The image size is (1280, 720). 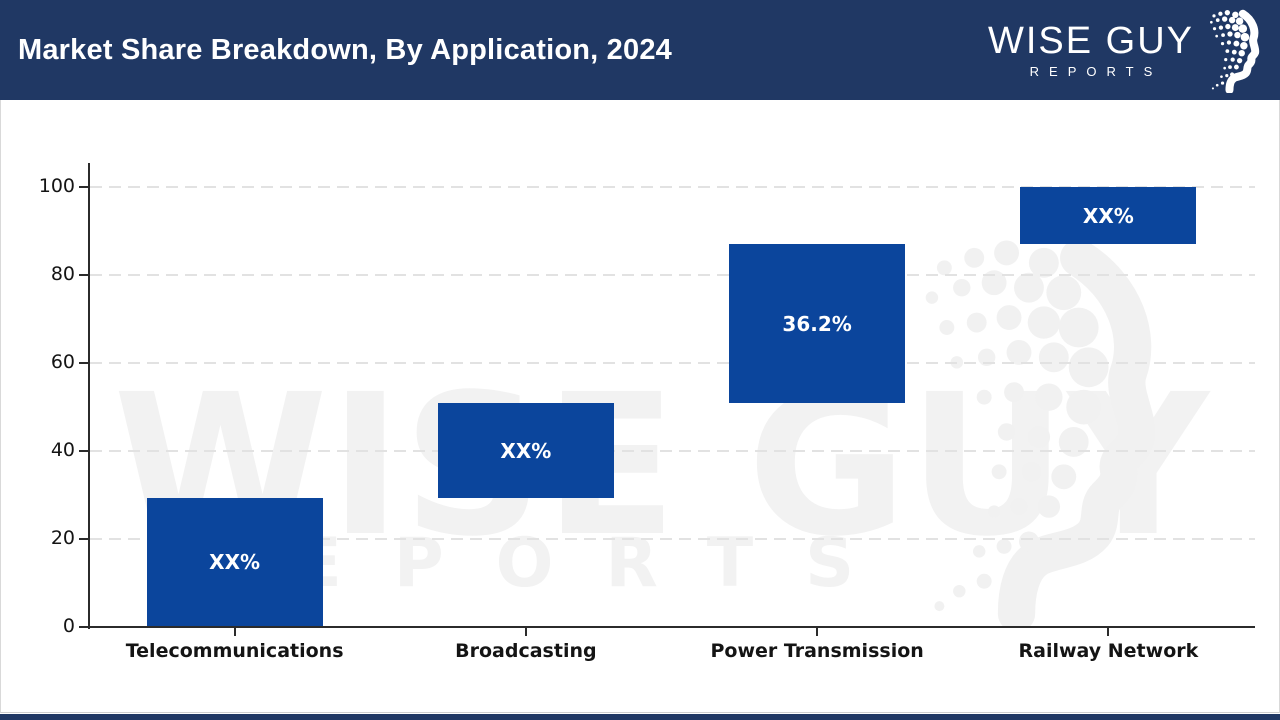 What do you see at coordinates (62, 450) in the screenshot?
I see `y-tick-label: 40` at bounding box center [62, 450].